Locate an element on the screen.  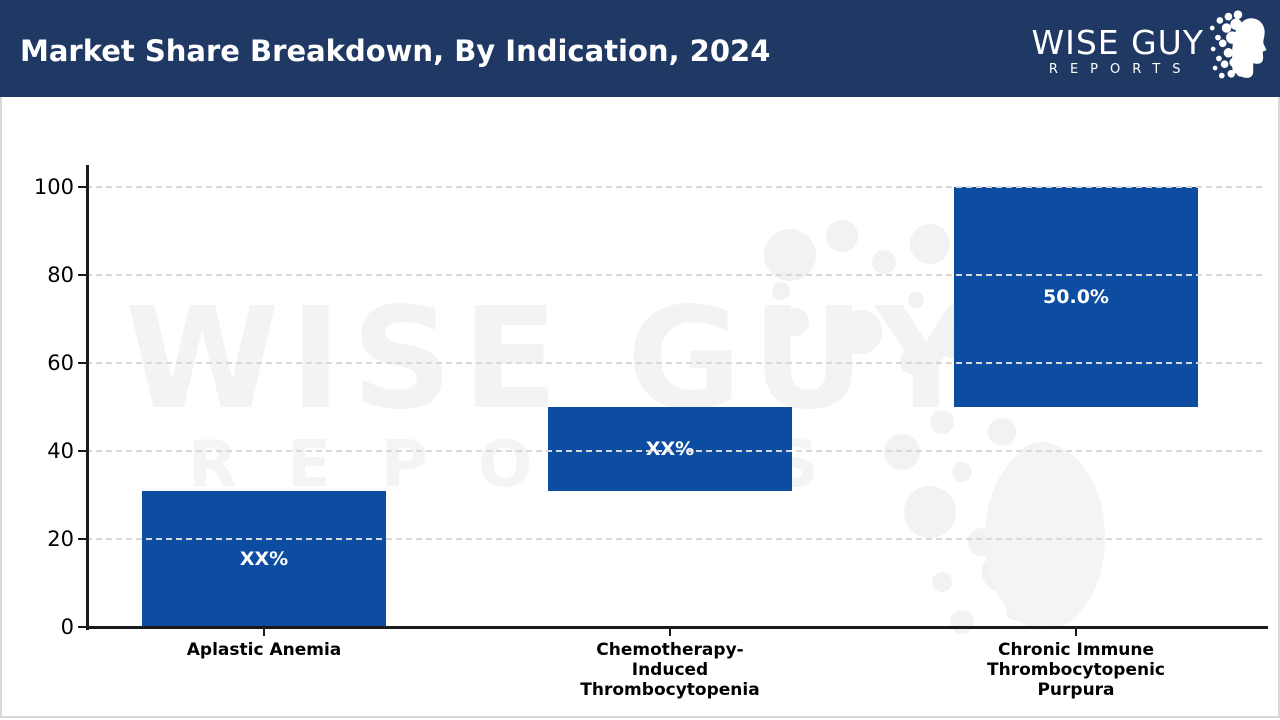
logo-text: WISE GUY REPORTS is located at coordinates (1117, 49).